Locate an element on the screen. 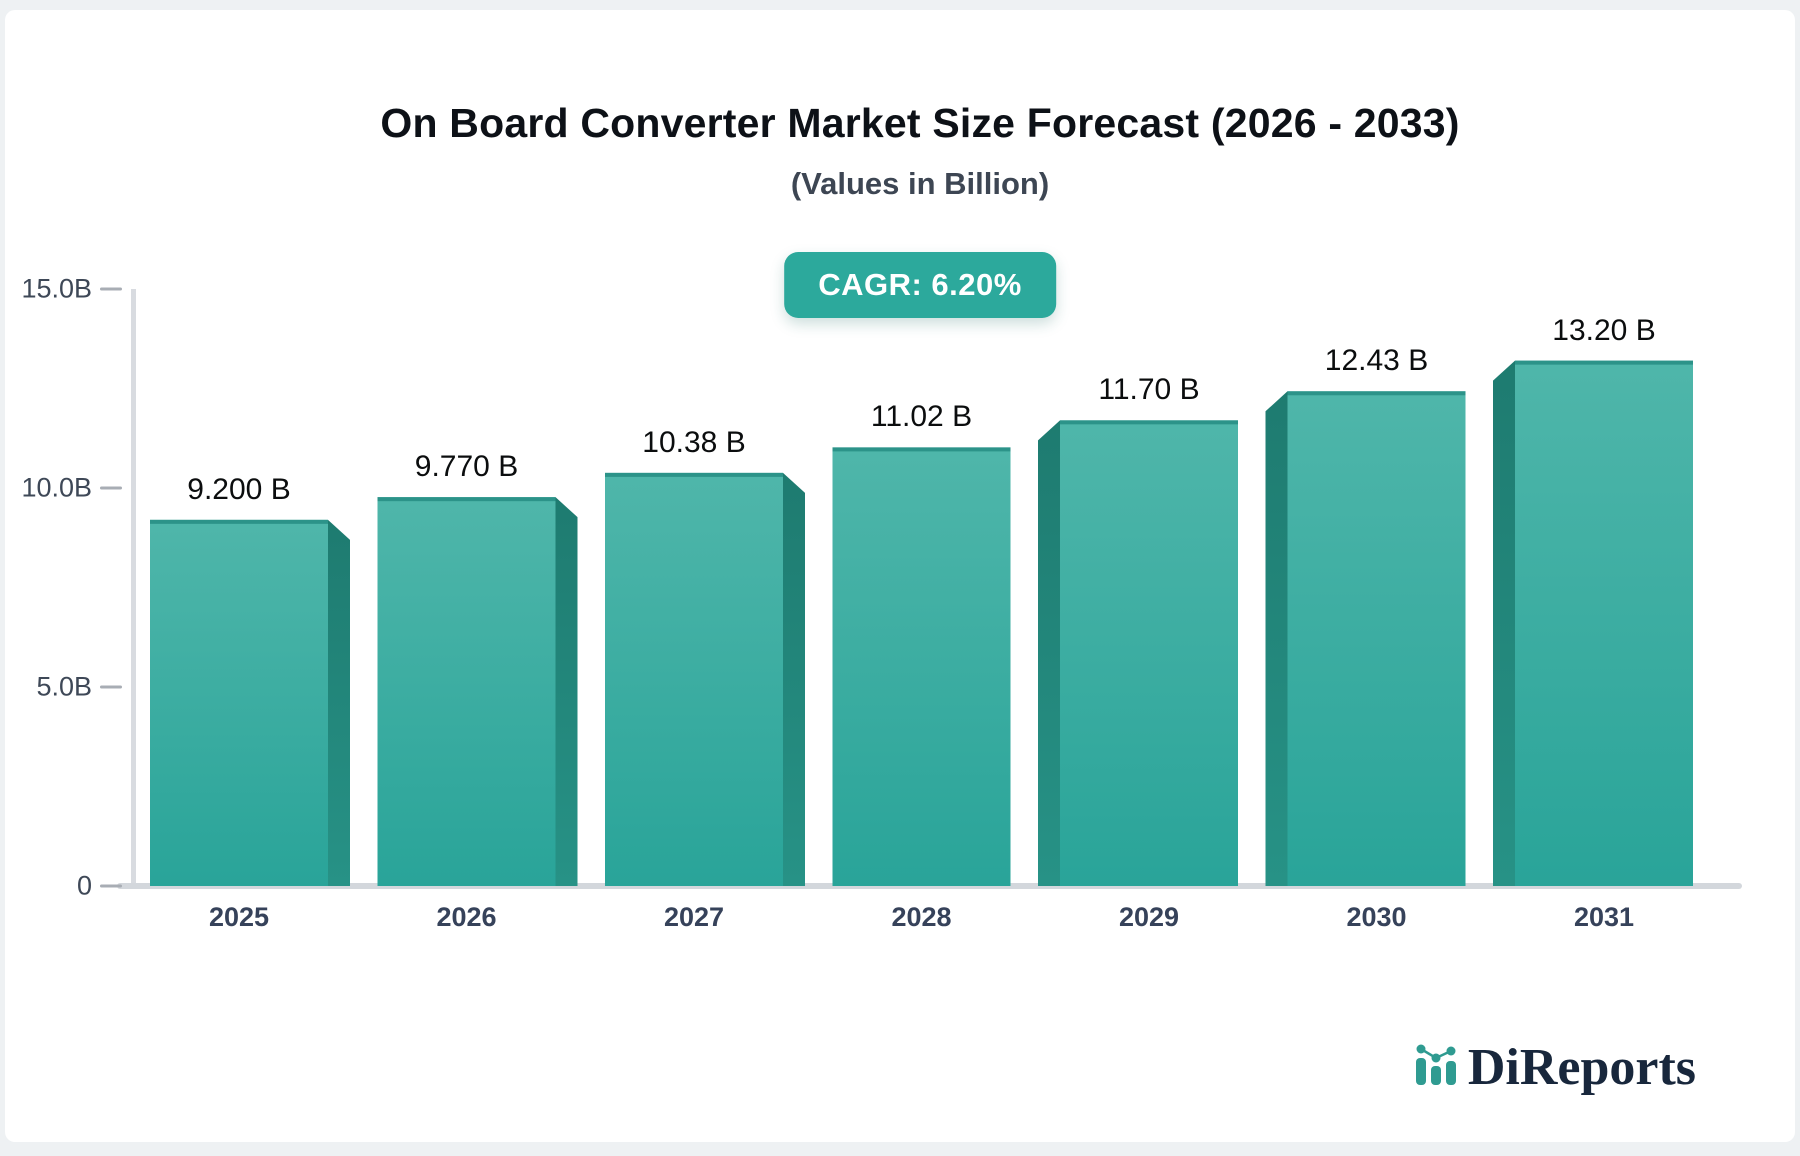 The image size is (1800, 1156). brand-name: DiReports is located at coordinates (1581, 1067).